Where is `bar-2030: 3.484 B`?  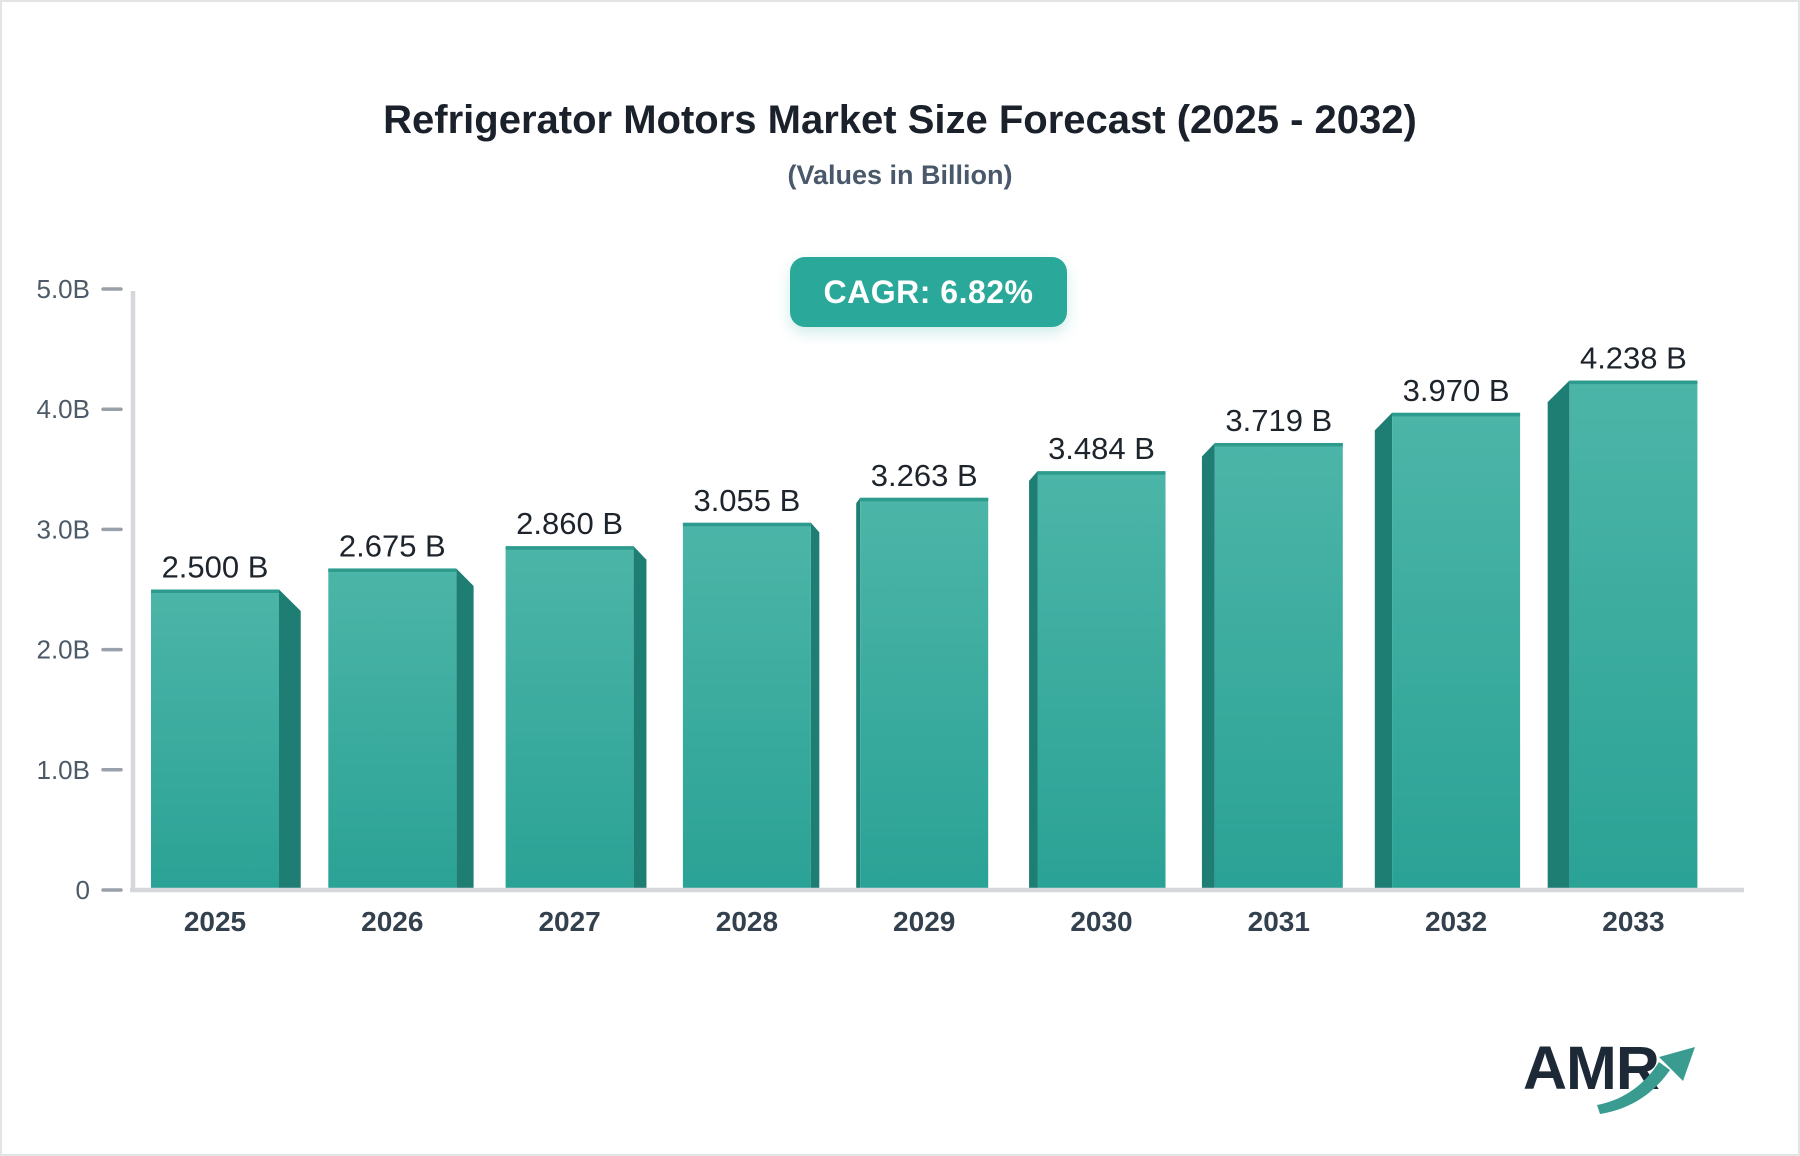
bar-2030: 3.484 B is located at coordinates (1097, 660).